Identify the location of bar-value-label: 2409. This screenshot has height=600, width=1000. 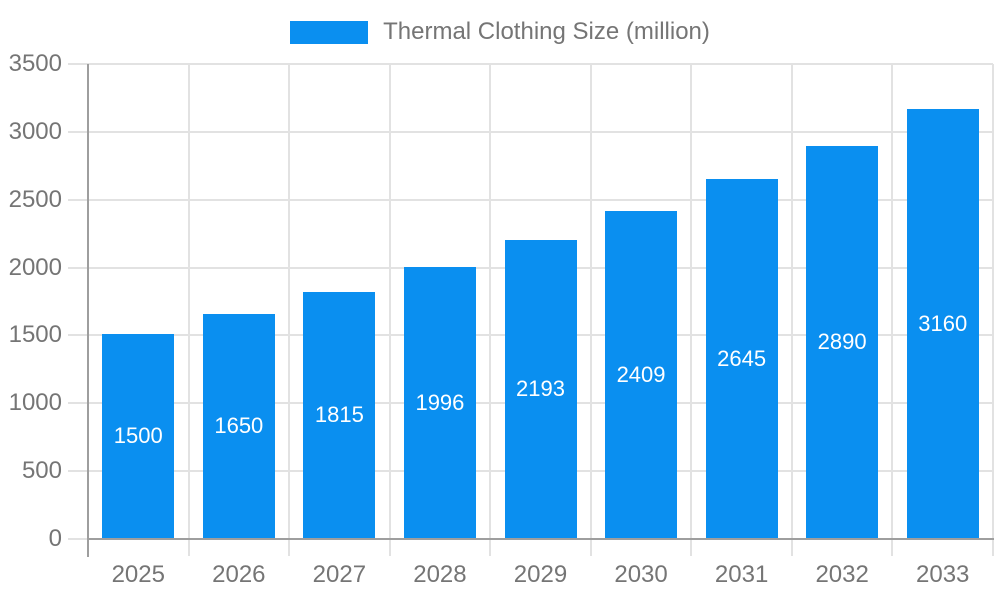
(641, 374).